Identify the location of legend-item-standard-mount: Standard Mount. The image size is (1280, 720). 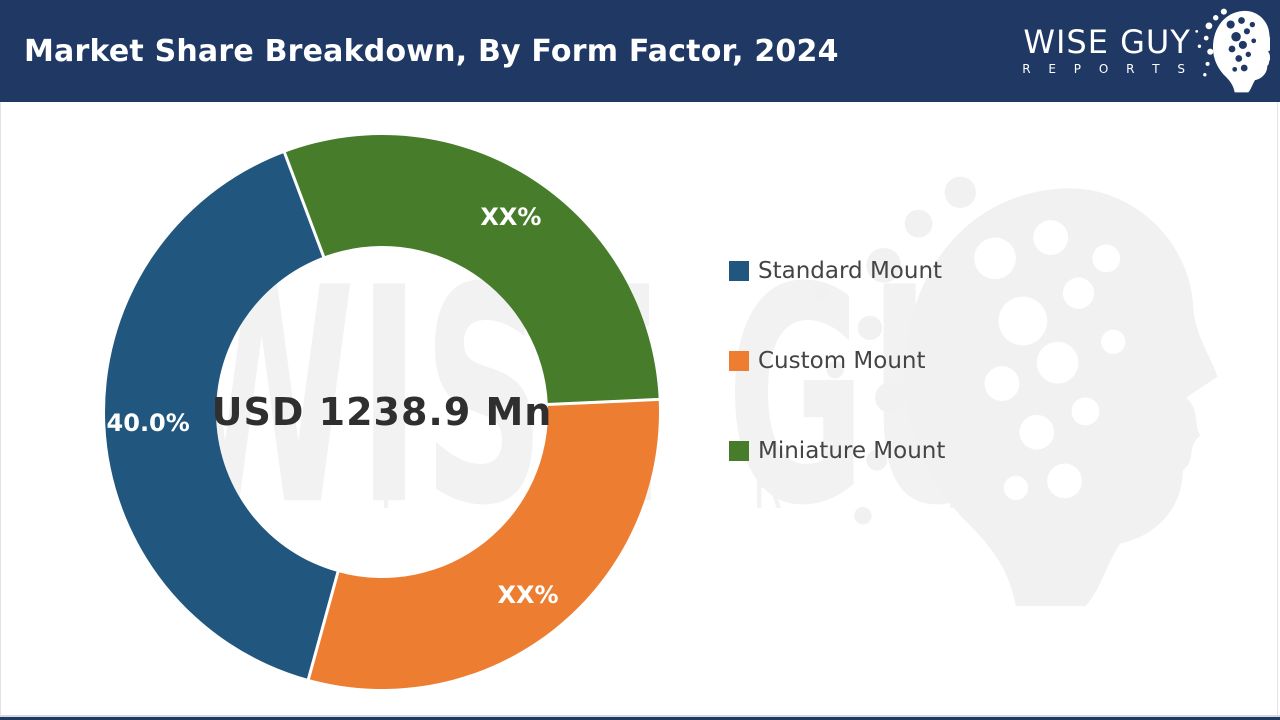
(835, 271).